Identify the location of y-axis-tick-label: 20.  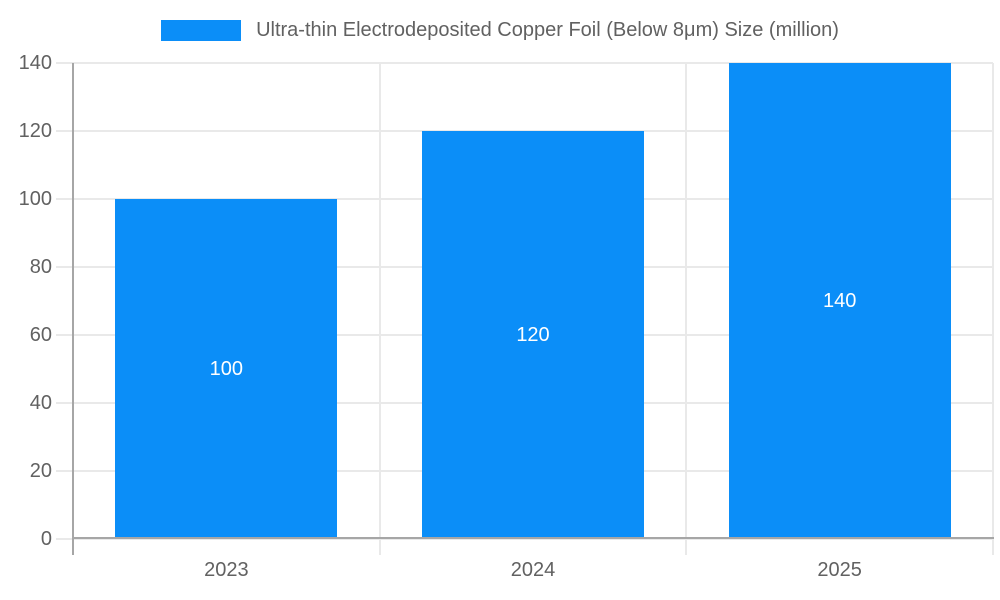
(40, 471).